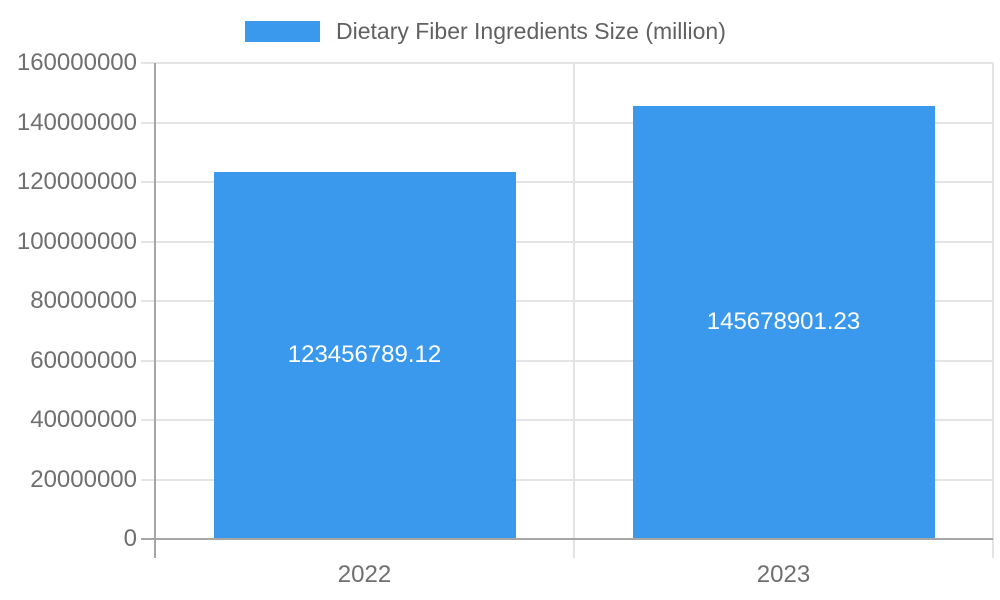  I want to click on y-tick-label: 20000000, so click(83, 479).